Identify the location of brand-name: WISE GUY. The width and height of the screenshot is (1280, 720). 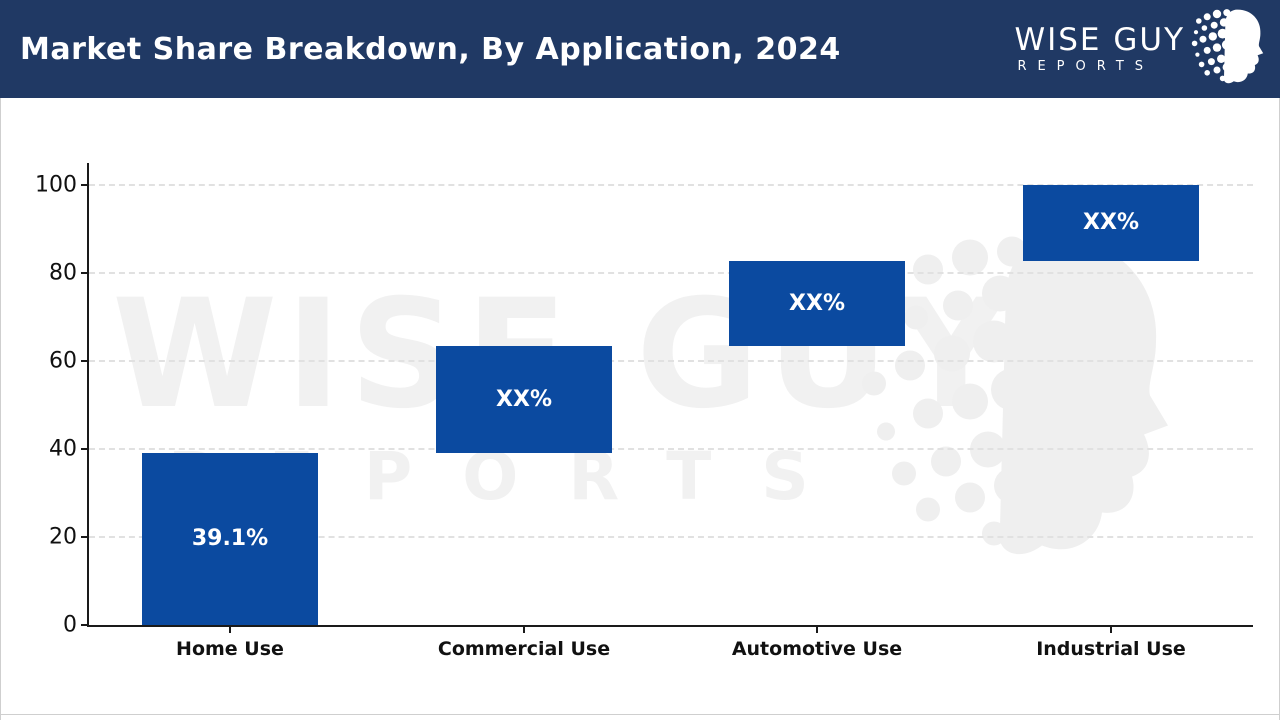
(1099, 39).